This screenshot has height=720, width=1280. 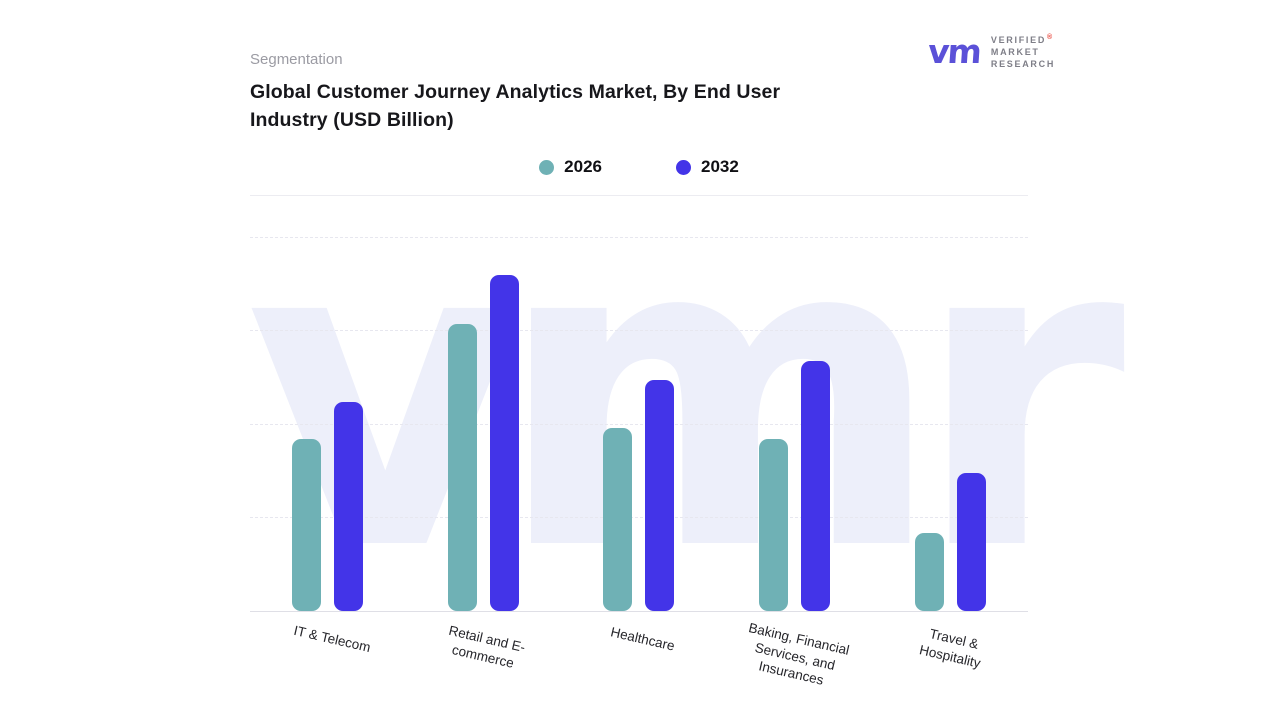 I want to click on category-label: IT & Telecom, so click(x=331, y=639).